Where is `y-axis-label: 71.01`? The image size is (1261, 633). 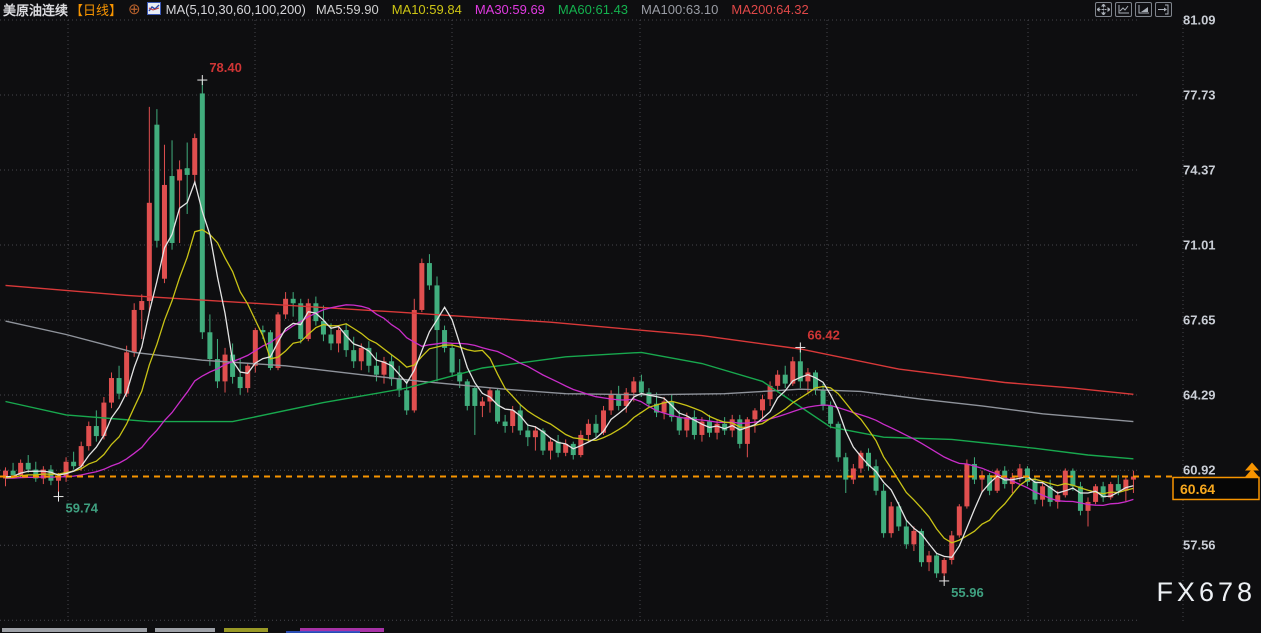 y-axis-label: 71.01 is located at coordinates (1199, 245).